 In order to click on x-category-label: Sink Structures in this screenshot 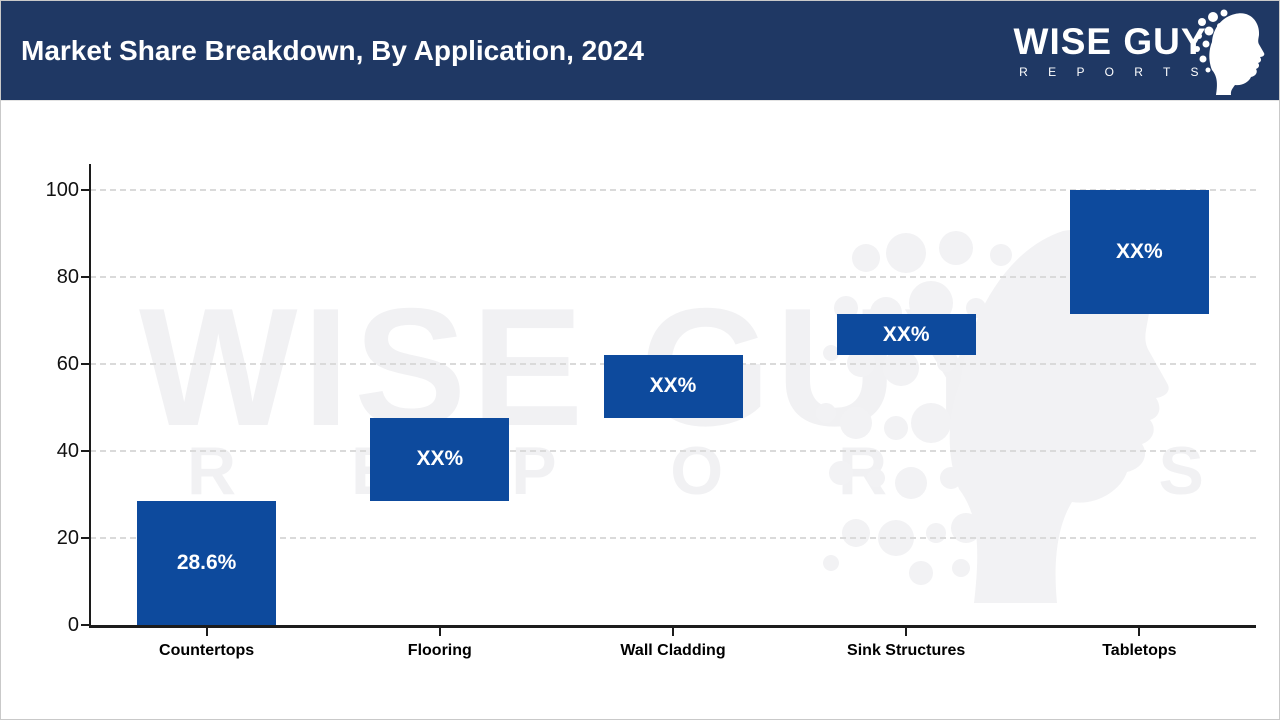, I will do `click(906, 650)`.